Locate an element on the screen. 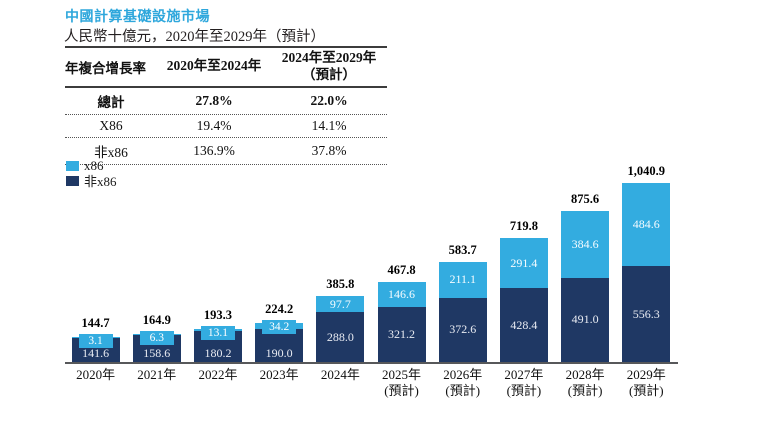 This screenshot has width=772, height=422. non-x86-value-label: 428.4 is located at coordinates (524, 324).